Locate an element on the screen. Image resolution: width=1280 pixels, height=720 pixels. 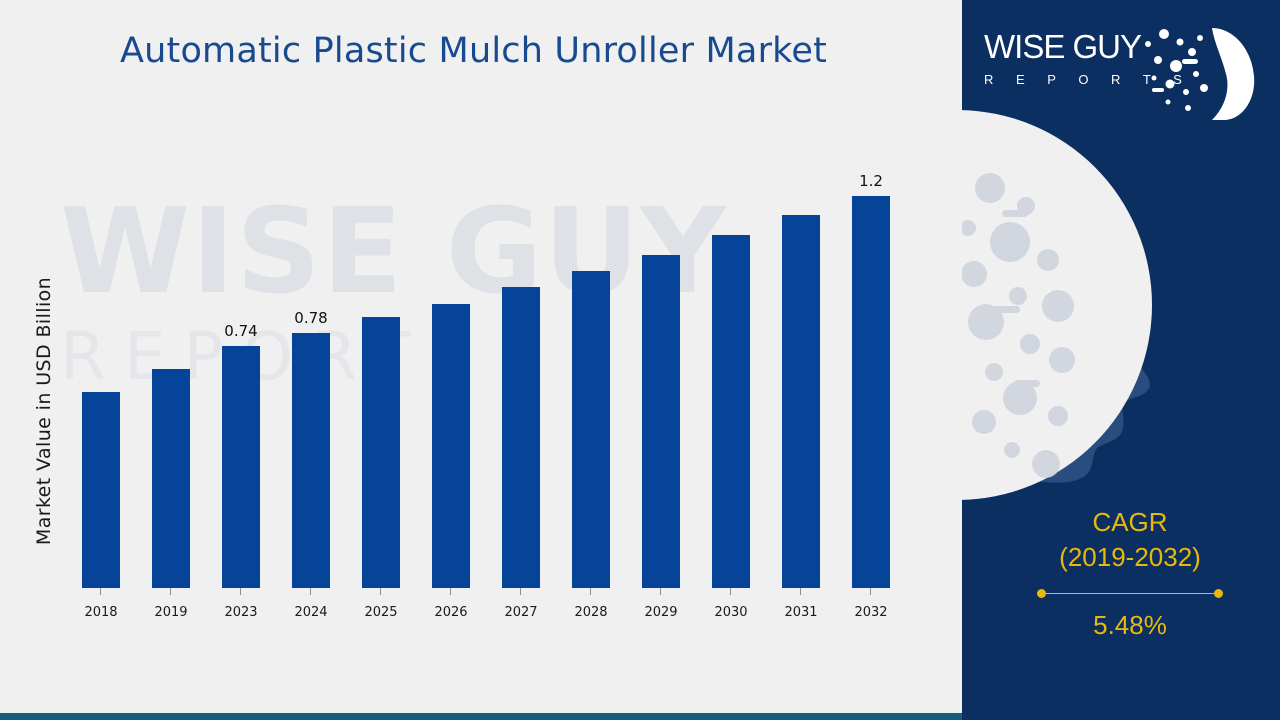
cagr-period: (2019-2032) is located at coordinates (1130, 556).